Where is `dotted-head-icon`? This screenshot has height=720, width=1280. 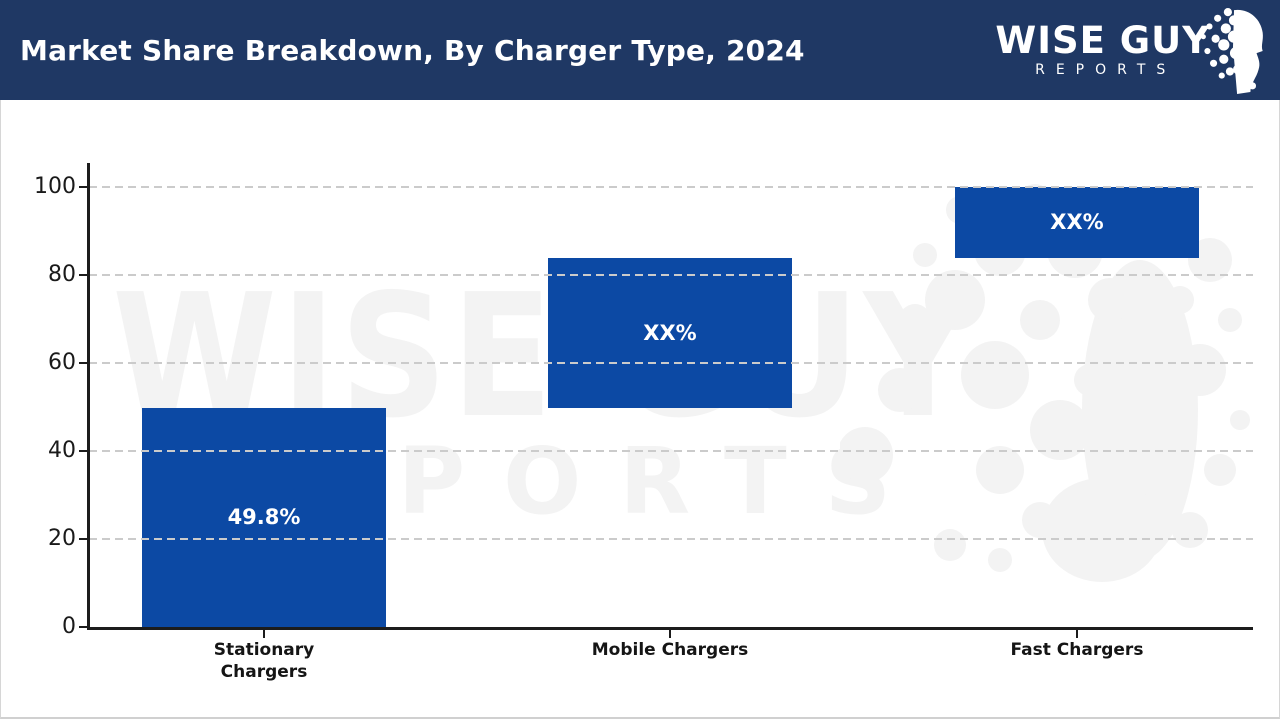 dotted-head-icon is located at coordinates (1231, 51).